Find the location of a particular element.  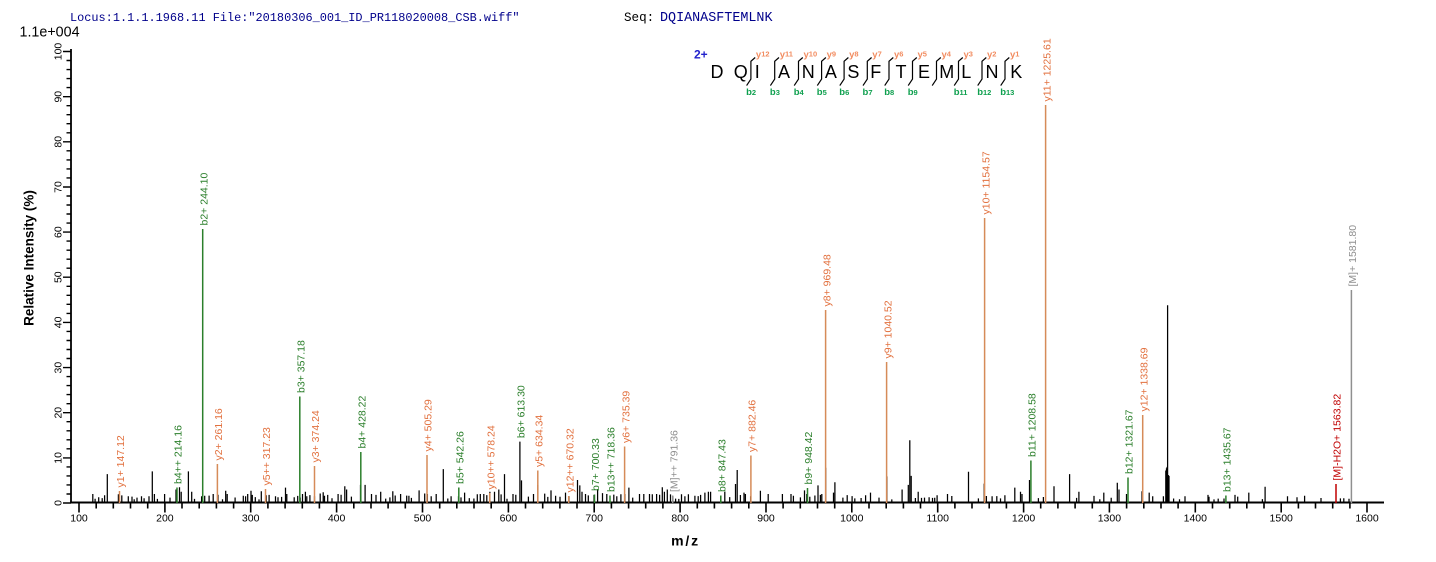

svg-text: Q is located at coordinates (741, 72).